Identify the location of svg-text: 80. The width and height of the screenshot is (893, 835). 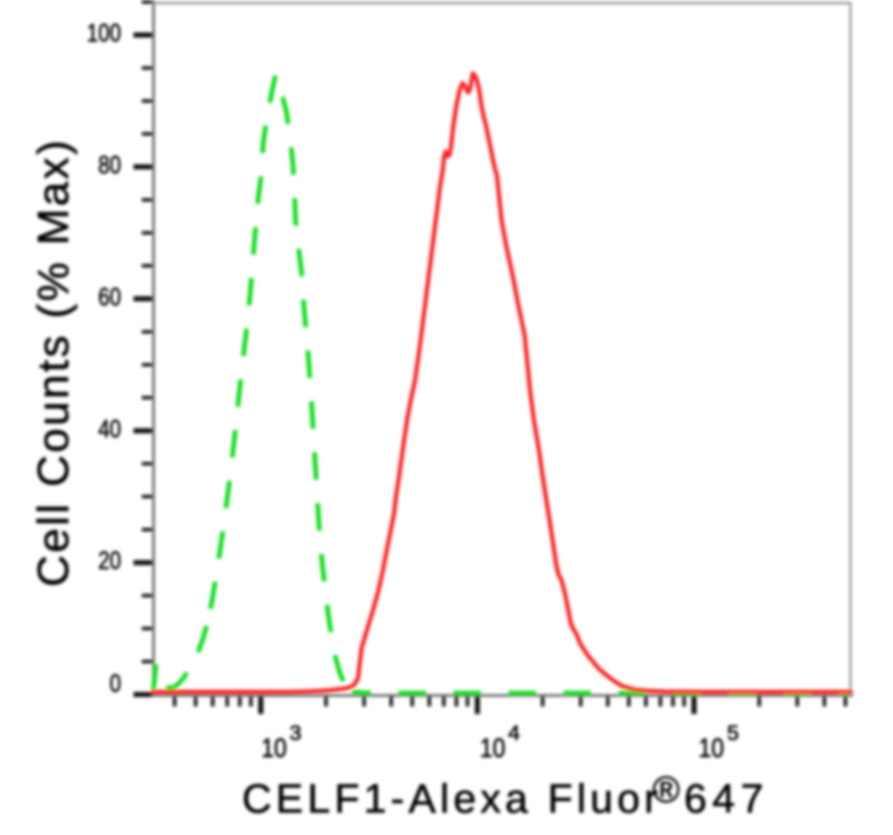
(109, 165).